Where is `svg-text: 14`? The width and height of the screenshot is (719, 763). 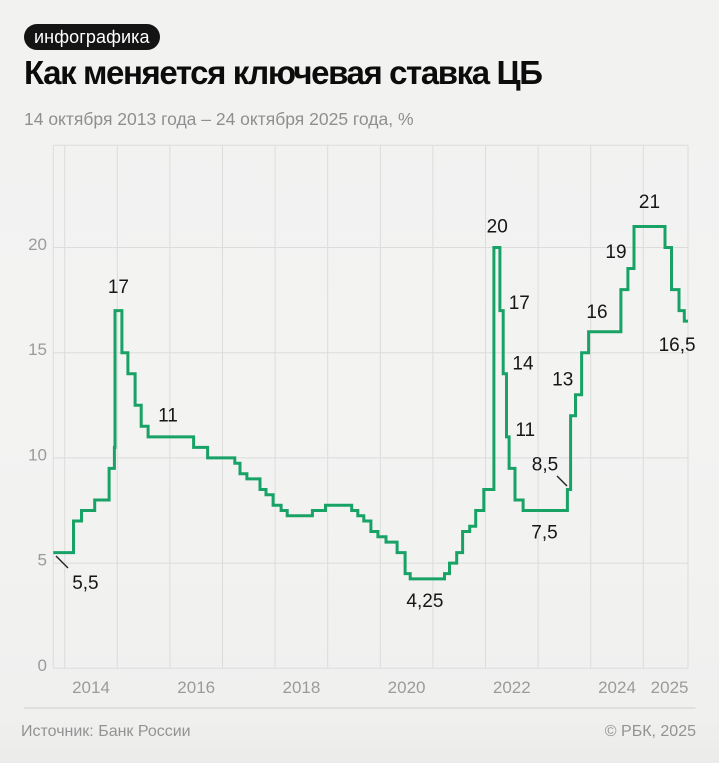
svg-text: 14 is located at coordinates (523, 363).